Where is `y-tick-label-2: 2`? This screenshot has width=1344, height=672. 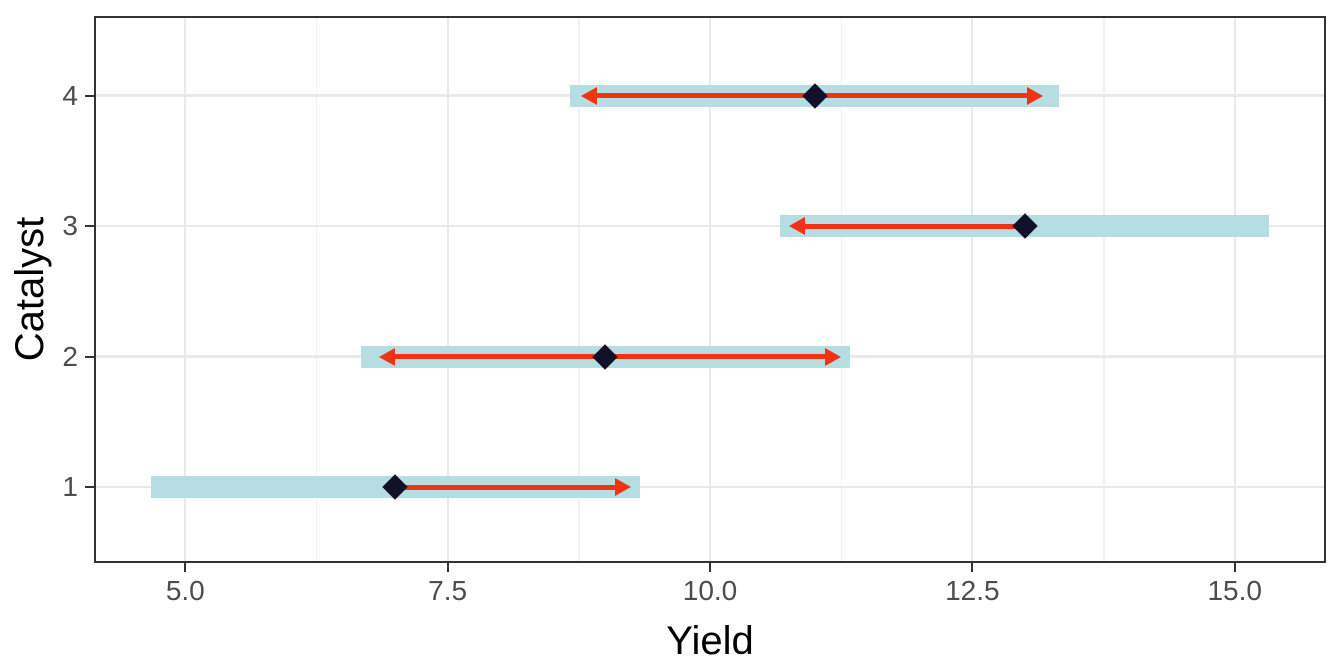 y-tick-label-2: 2 is located at coordinates (70, 356).